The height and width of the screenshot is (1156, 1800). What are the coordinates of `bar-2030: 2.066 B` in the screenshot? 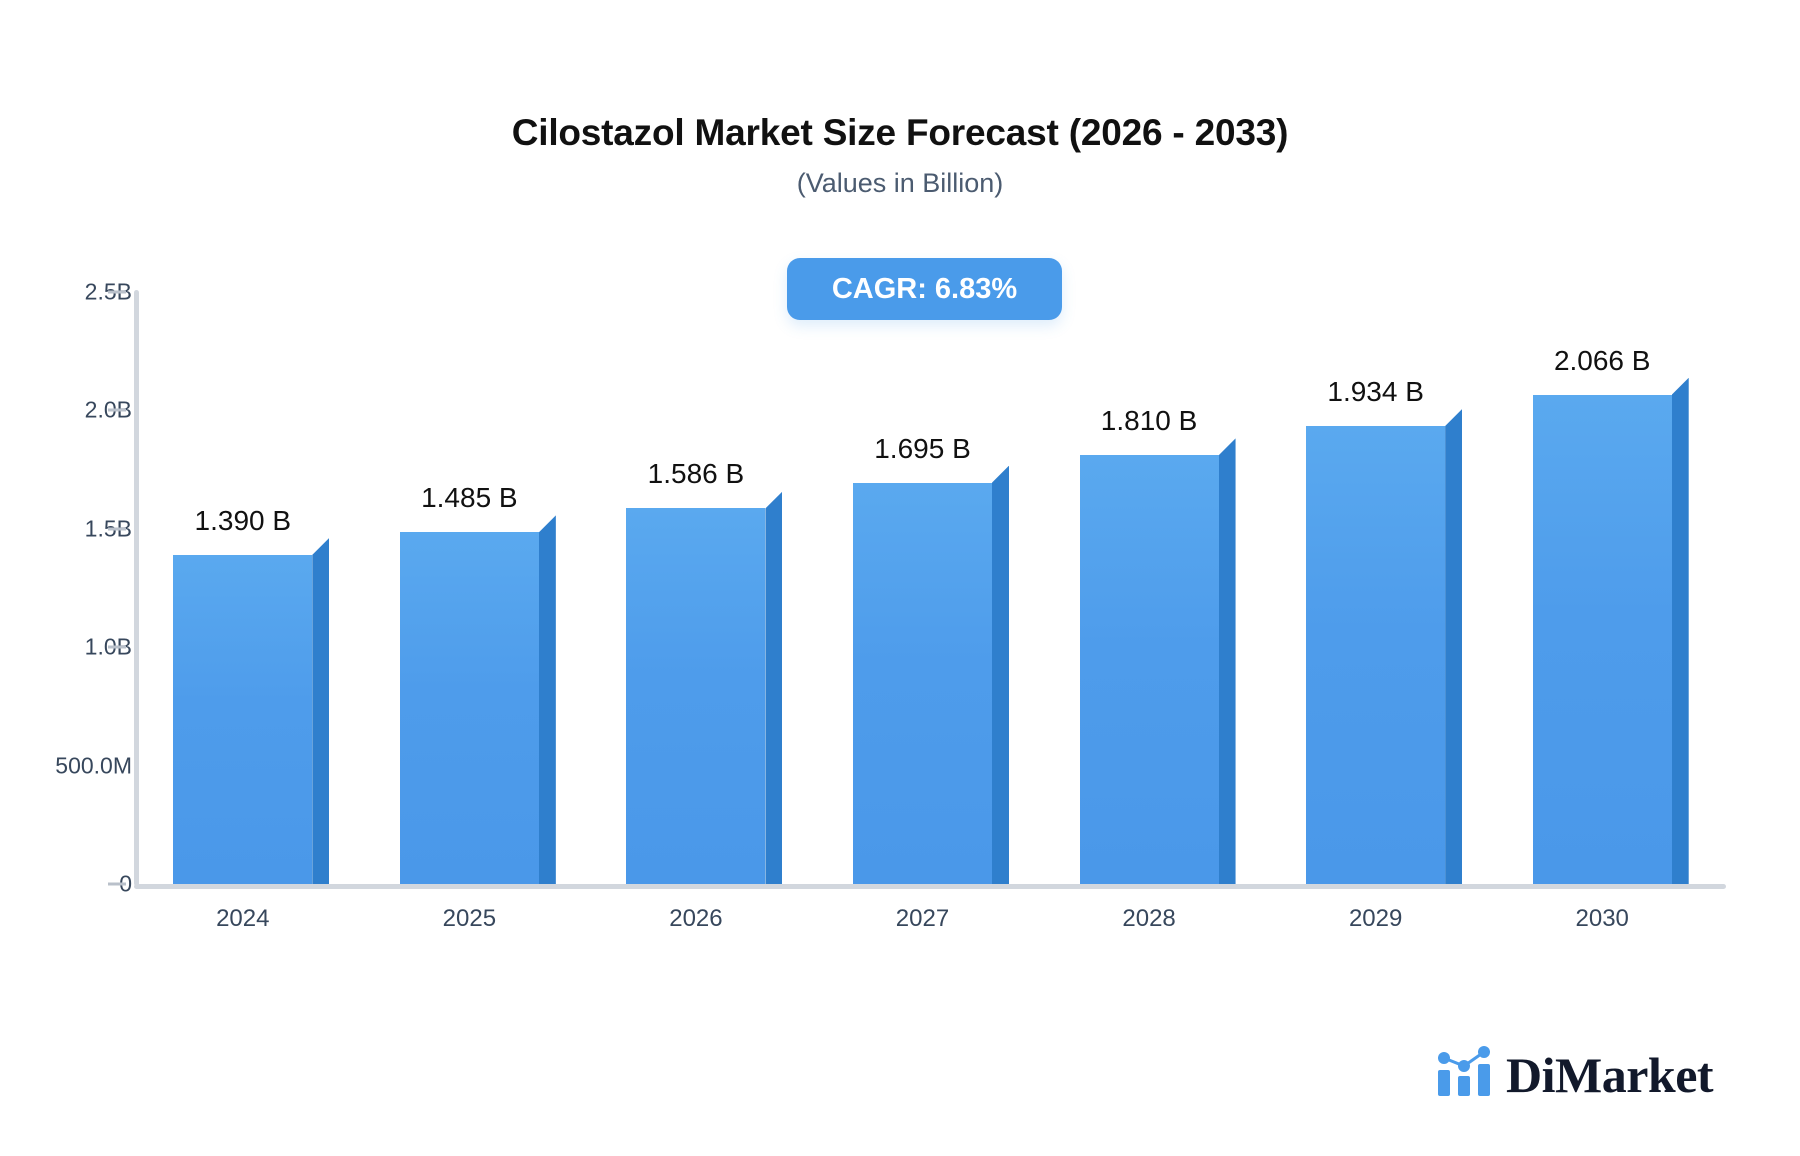 It's located at (1610, 614).